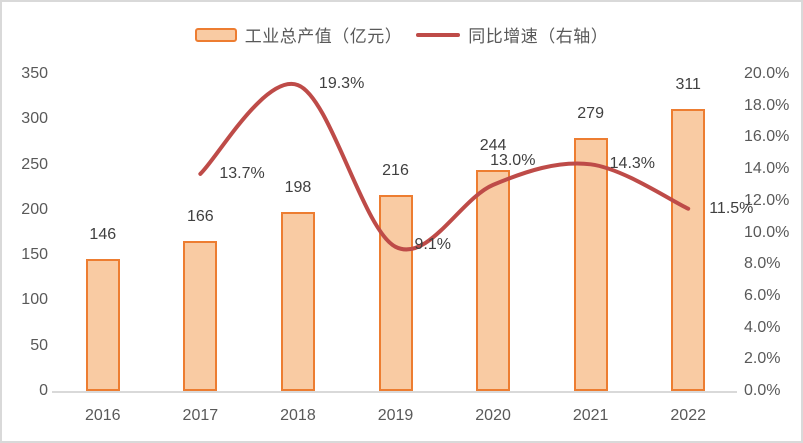  I want to click on bar-2018, so click(297, 301).